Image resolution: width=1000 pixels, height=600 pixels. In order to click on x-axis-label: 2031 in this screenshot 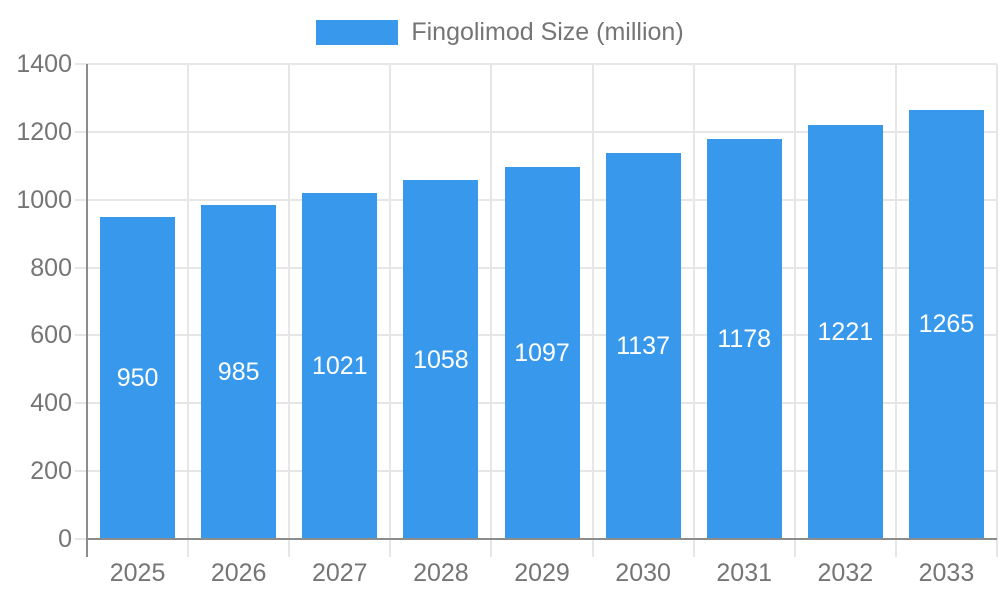, I will do `click(744, 573)`.